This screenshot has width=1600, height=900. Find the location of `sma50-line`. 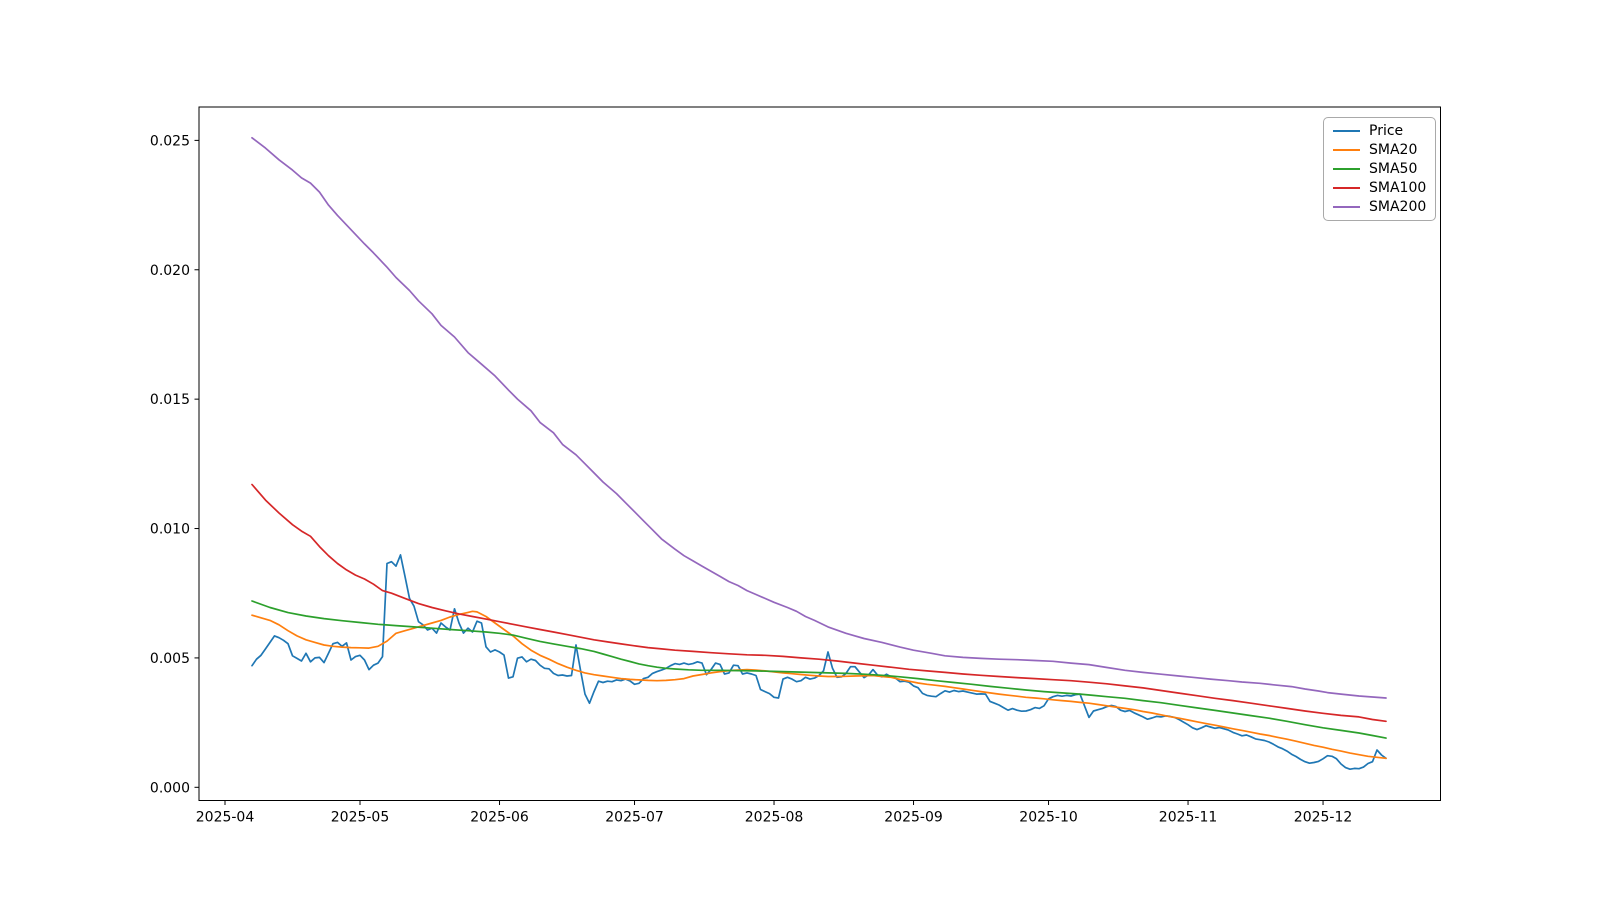

sma50-line is located at coordinates (819, 669).